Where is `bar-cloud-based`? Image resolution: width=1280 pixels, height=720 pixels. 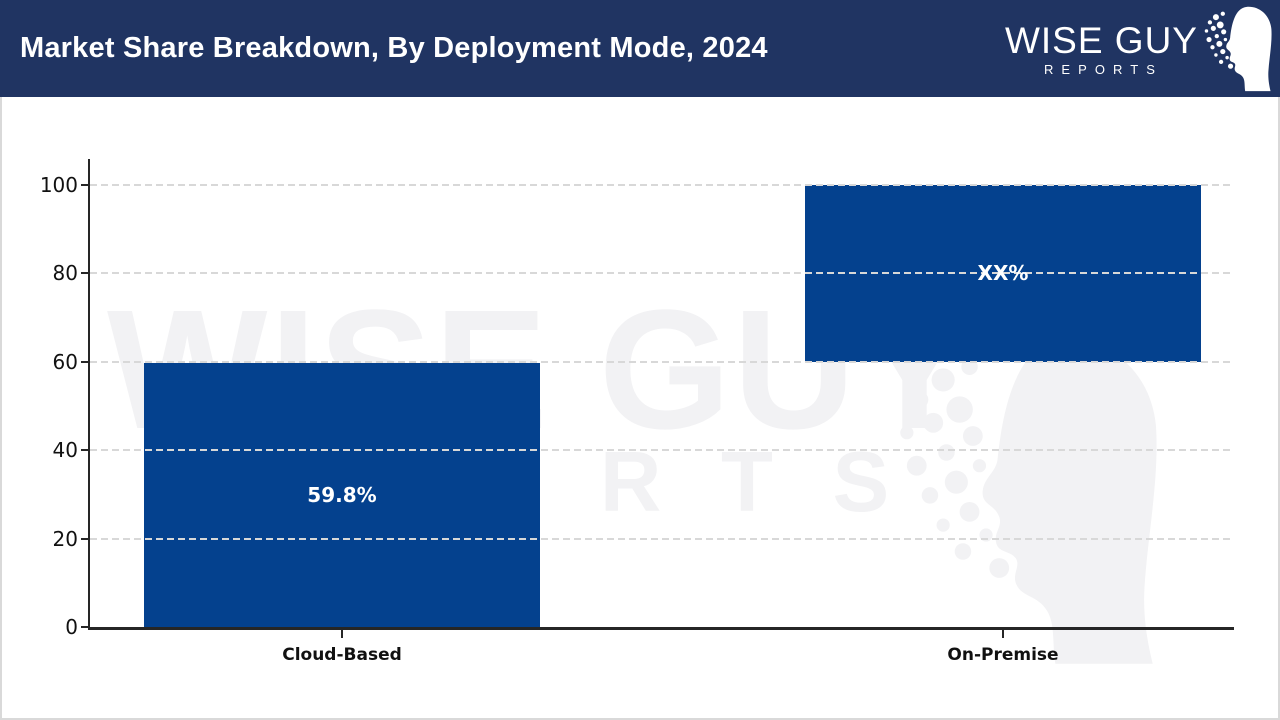
bar-cloud-based is located at coordinates (342, 494).